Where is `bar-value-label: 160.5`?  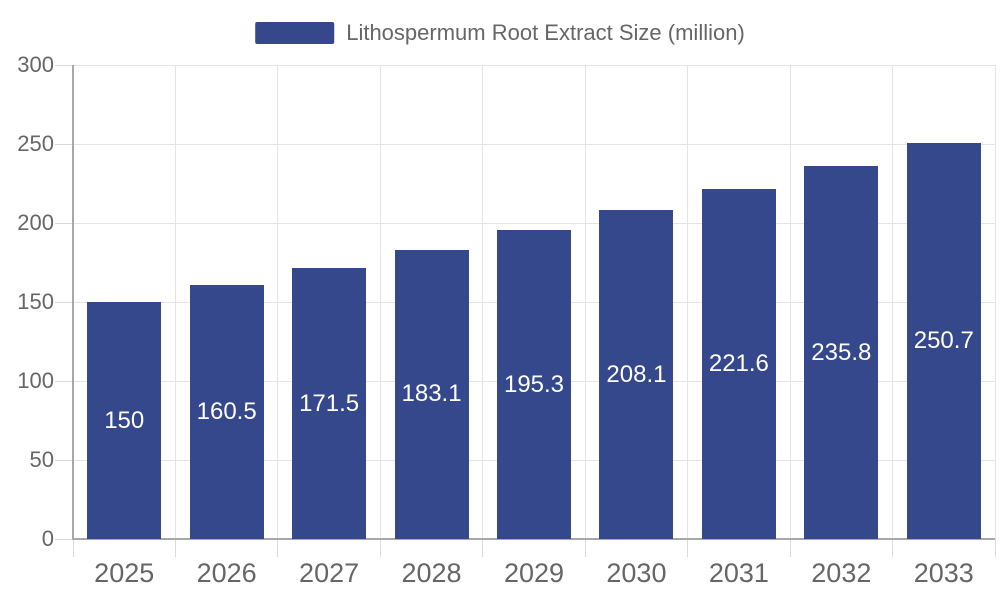 bar-value-label: 160.5 is located at coordinates (226, 412).